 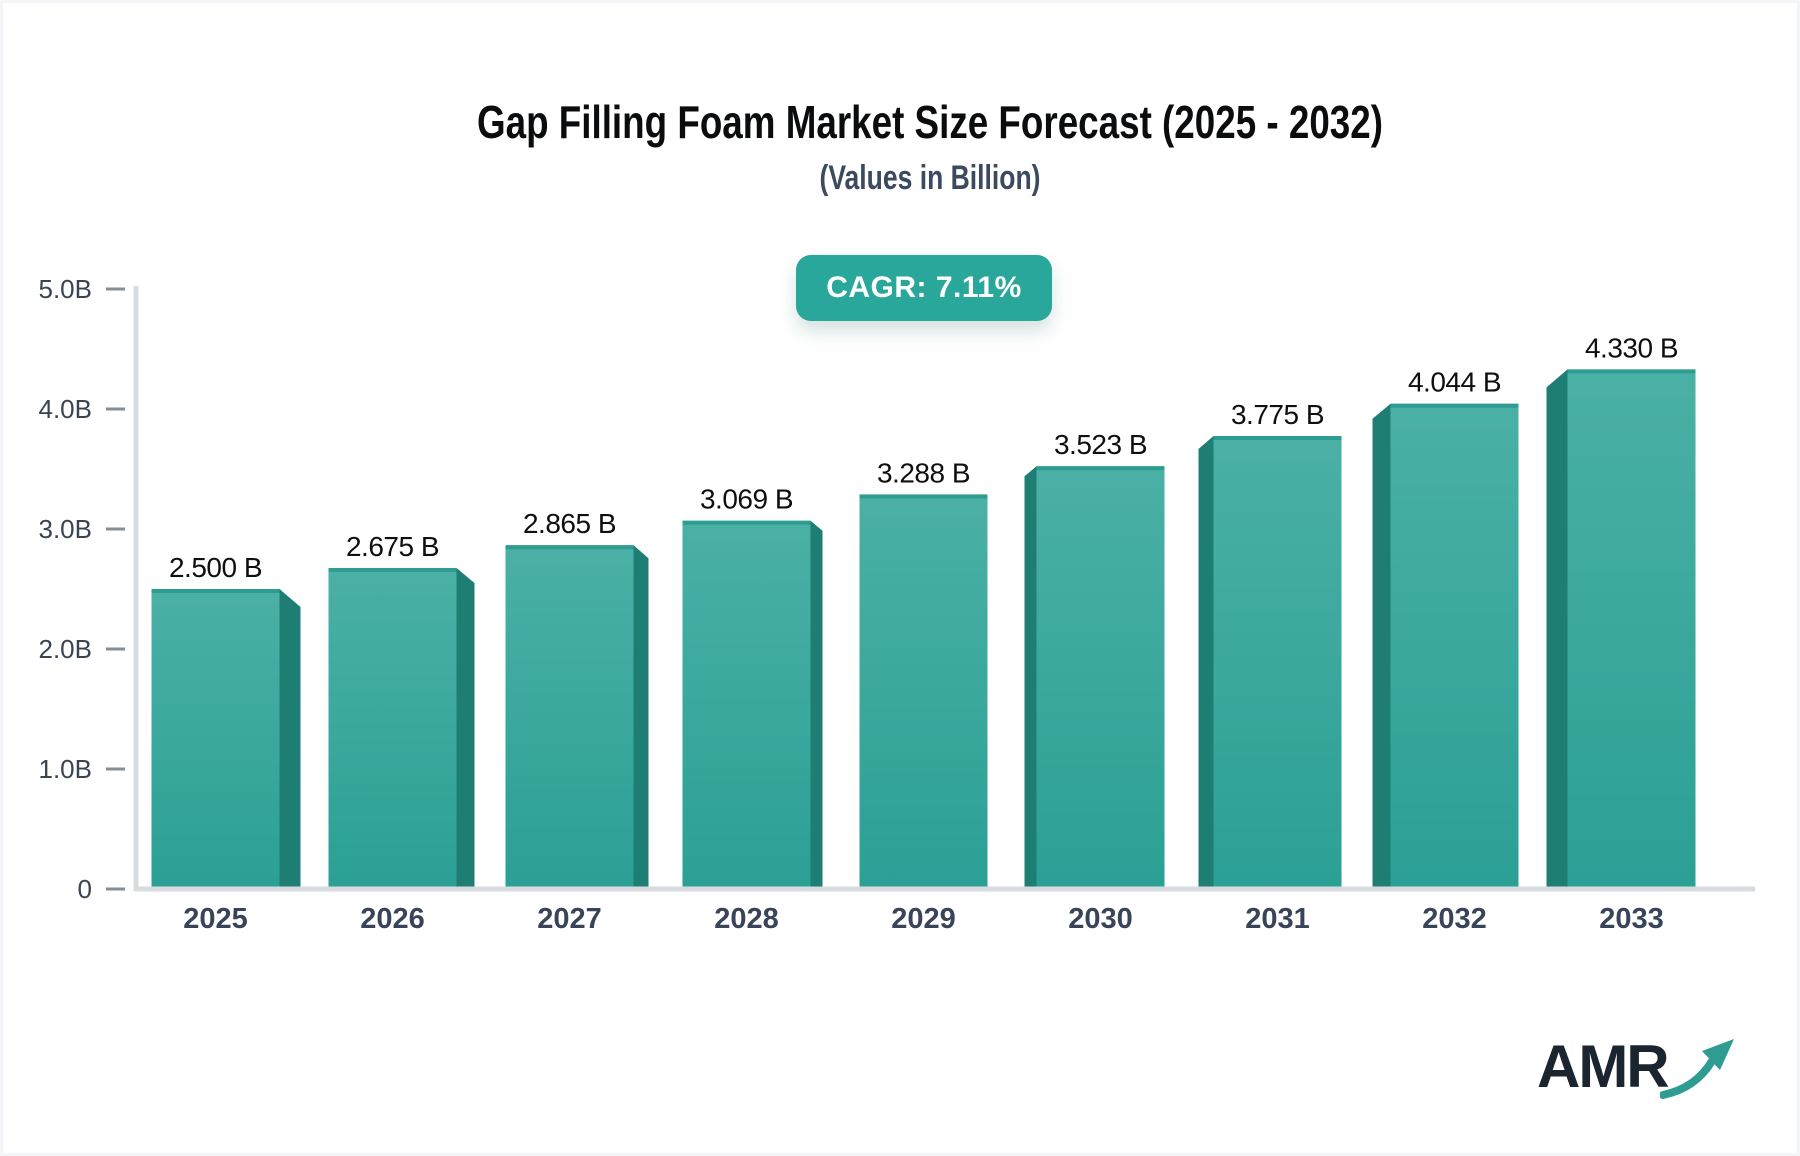 I want to click on bar-group-2031: 3.775 B, so click(x=1270, y=643).